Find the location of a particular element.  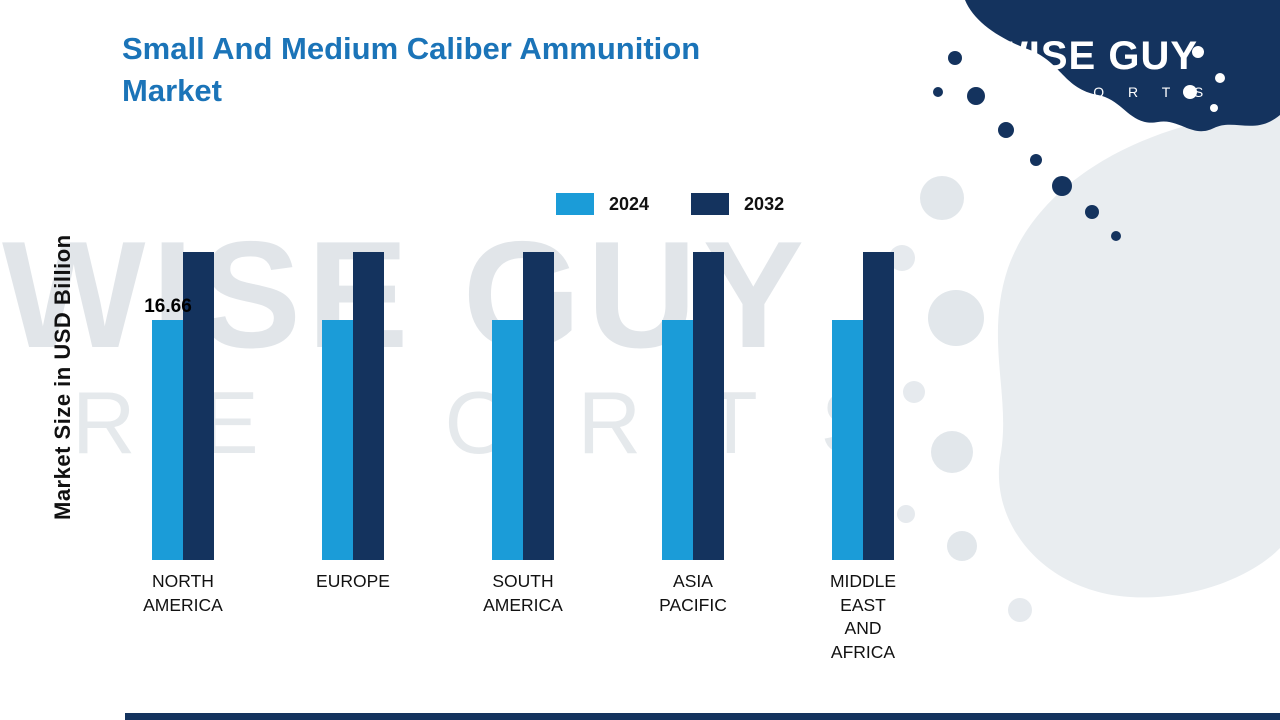

bar-pair: 16.66 is located at coordinates (179, 406).